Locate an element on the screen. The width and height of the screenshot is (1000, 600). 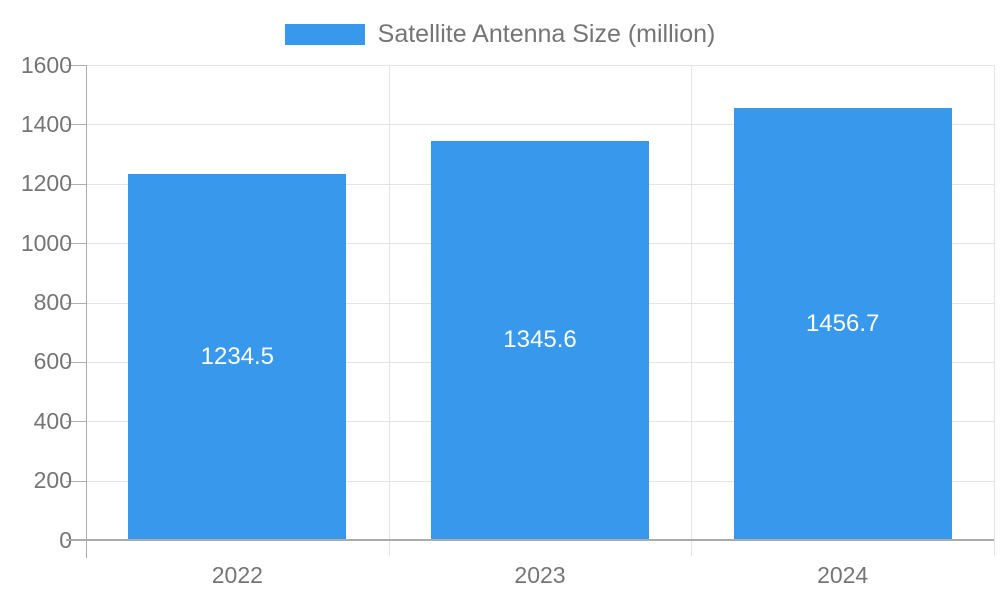
legend-swatch is located at coordinates (324, 34).